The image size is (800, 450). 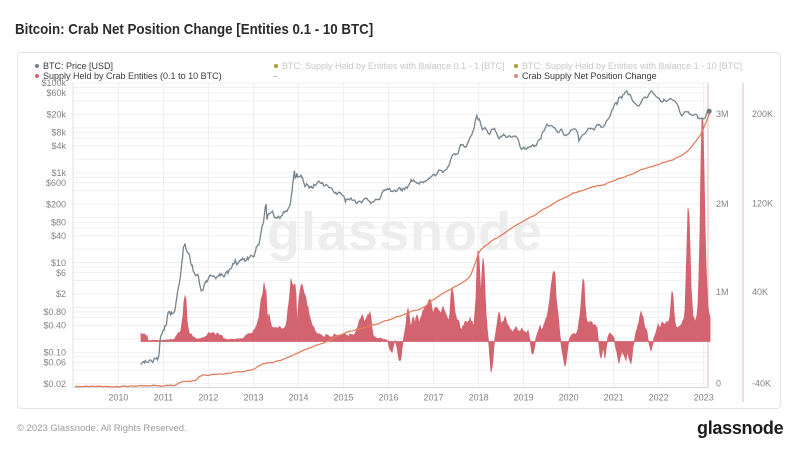 What do you see at coordinates (54, 353) in the screenshot?
I see `svg-text: $0.10` at bounding box center [54, 353].